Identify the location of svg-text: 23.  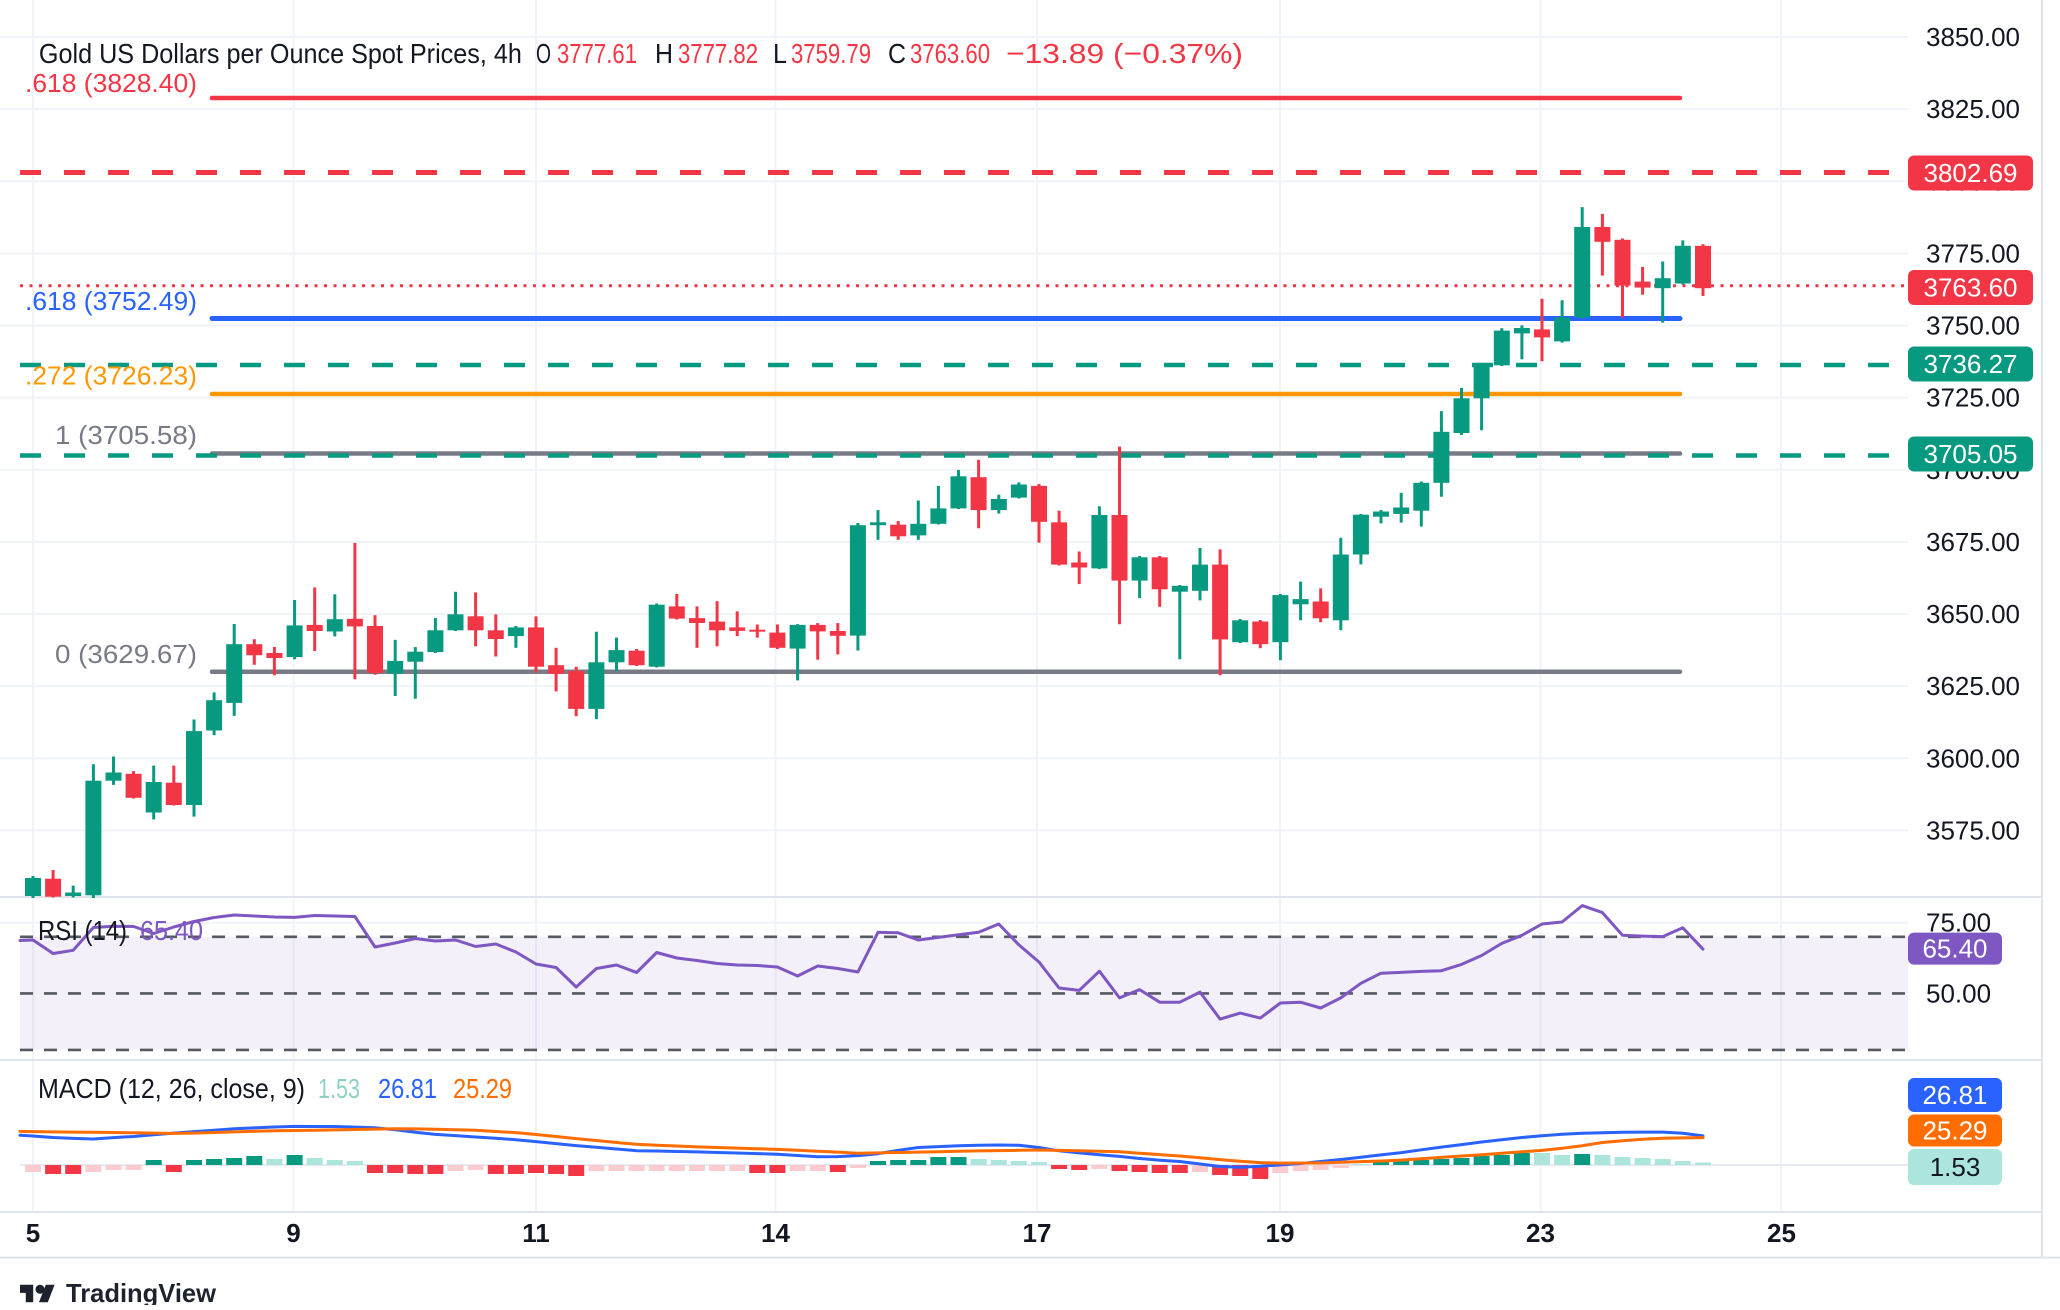
(1540, 1233).